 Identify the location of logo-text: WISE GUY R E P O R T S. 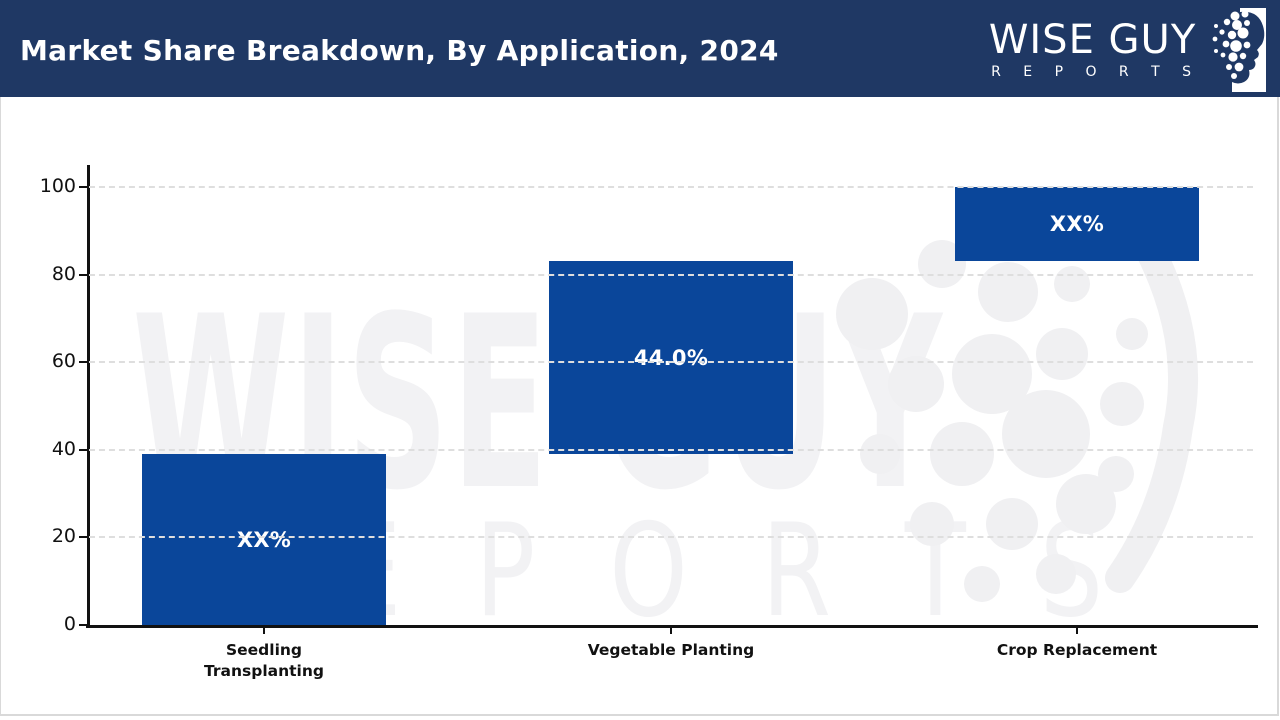
(1092, 50).